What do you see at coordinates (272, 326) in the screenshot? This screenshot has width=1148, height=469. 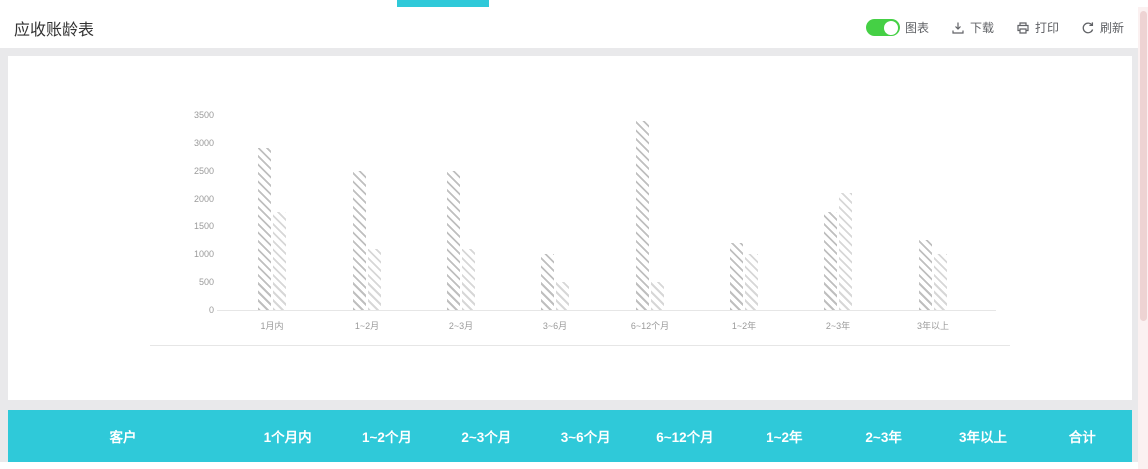 I see `x-axis-label: 1月内` at bounding box center [272, 326].